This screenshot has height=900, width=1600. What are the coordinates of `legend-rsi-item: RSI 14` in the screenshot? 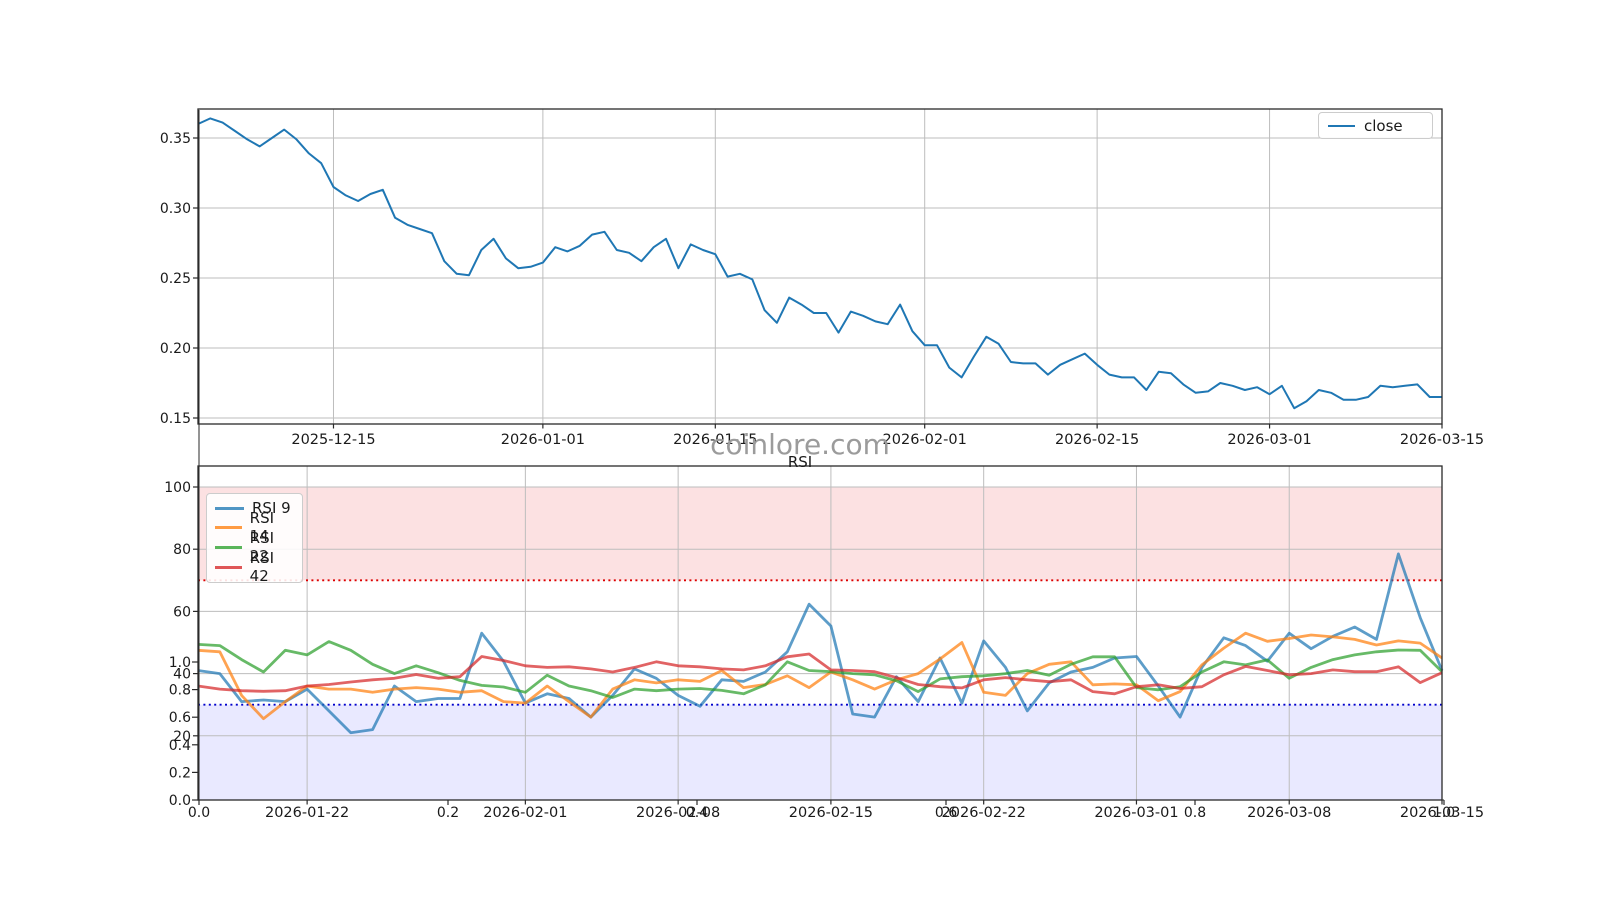 It's located at (254, 527).